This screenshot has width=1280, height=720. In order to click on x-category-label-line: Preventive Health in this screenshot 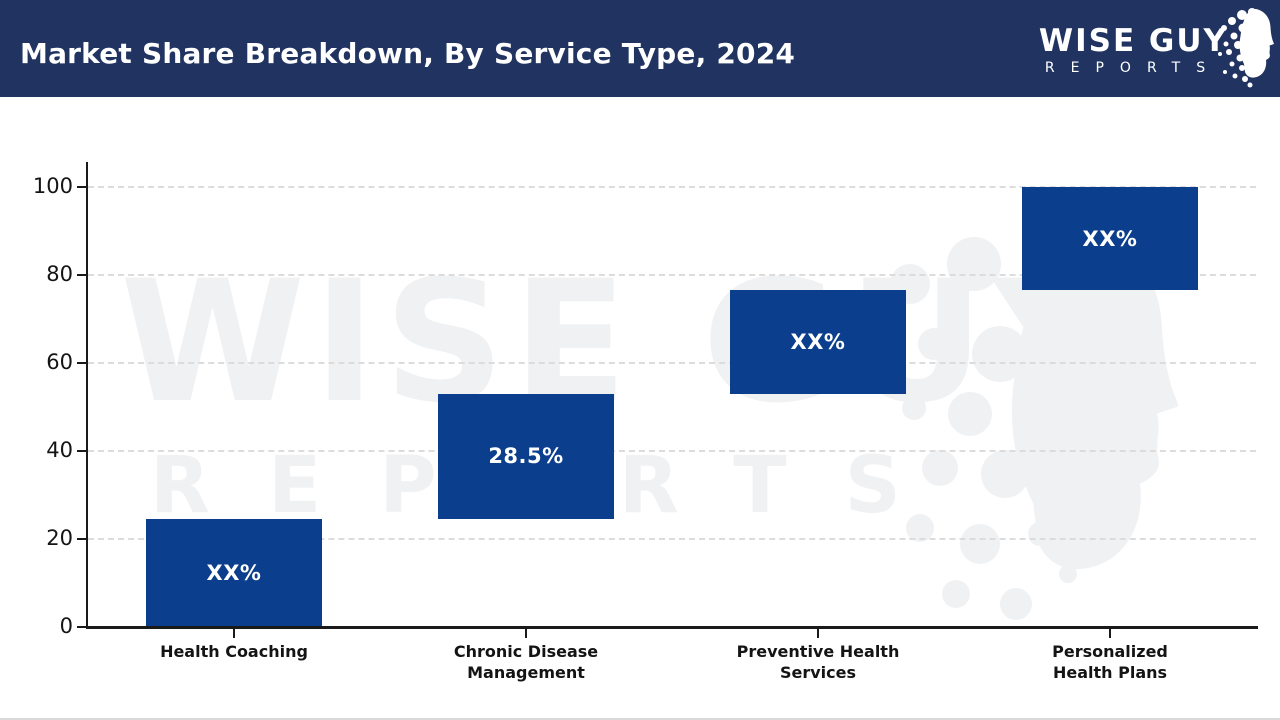, I will do `click(818, 651)`.